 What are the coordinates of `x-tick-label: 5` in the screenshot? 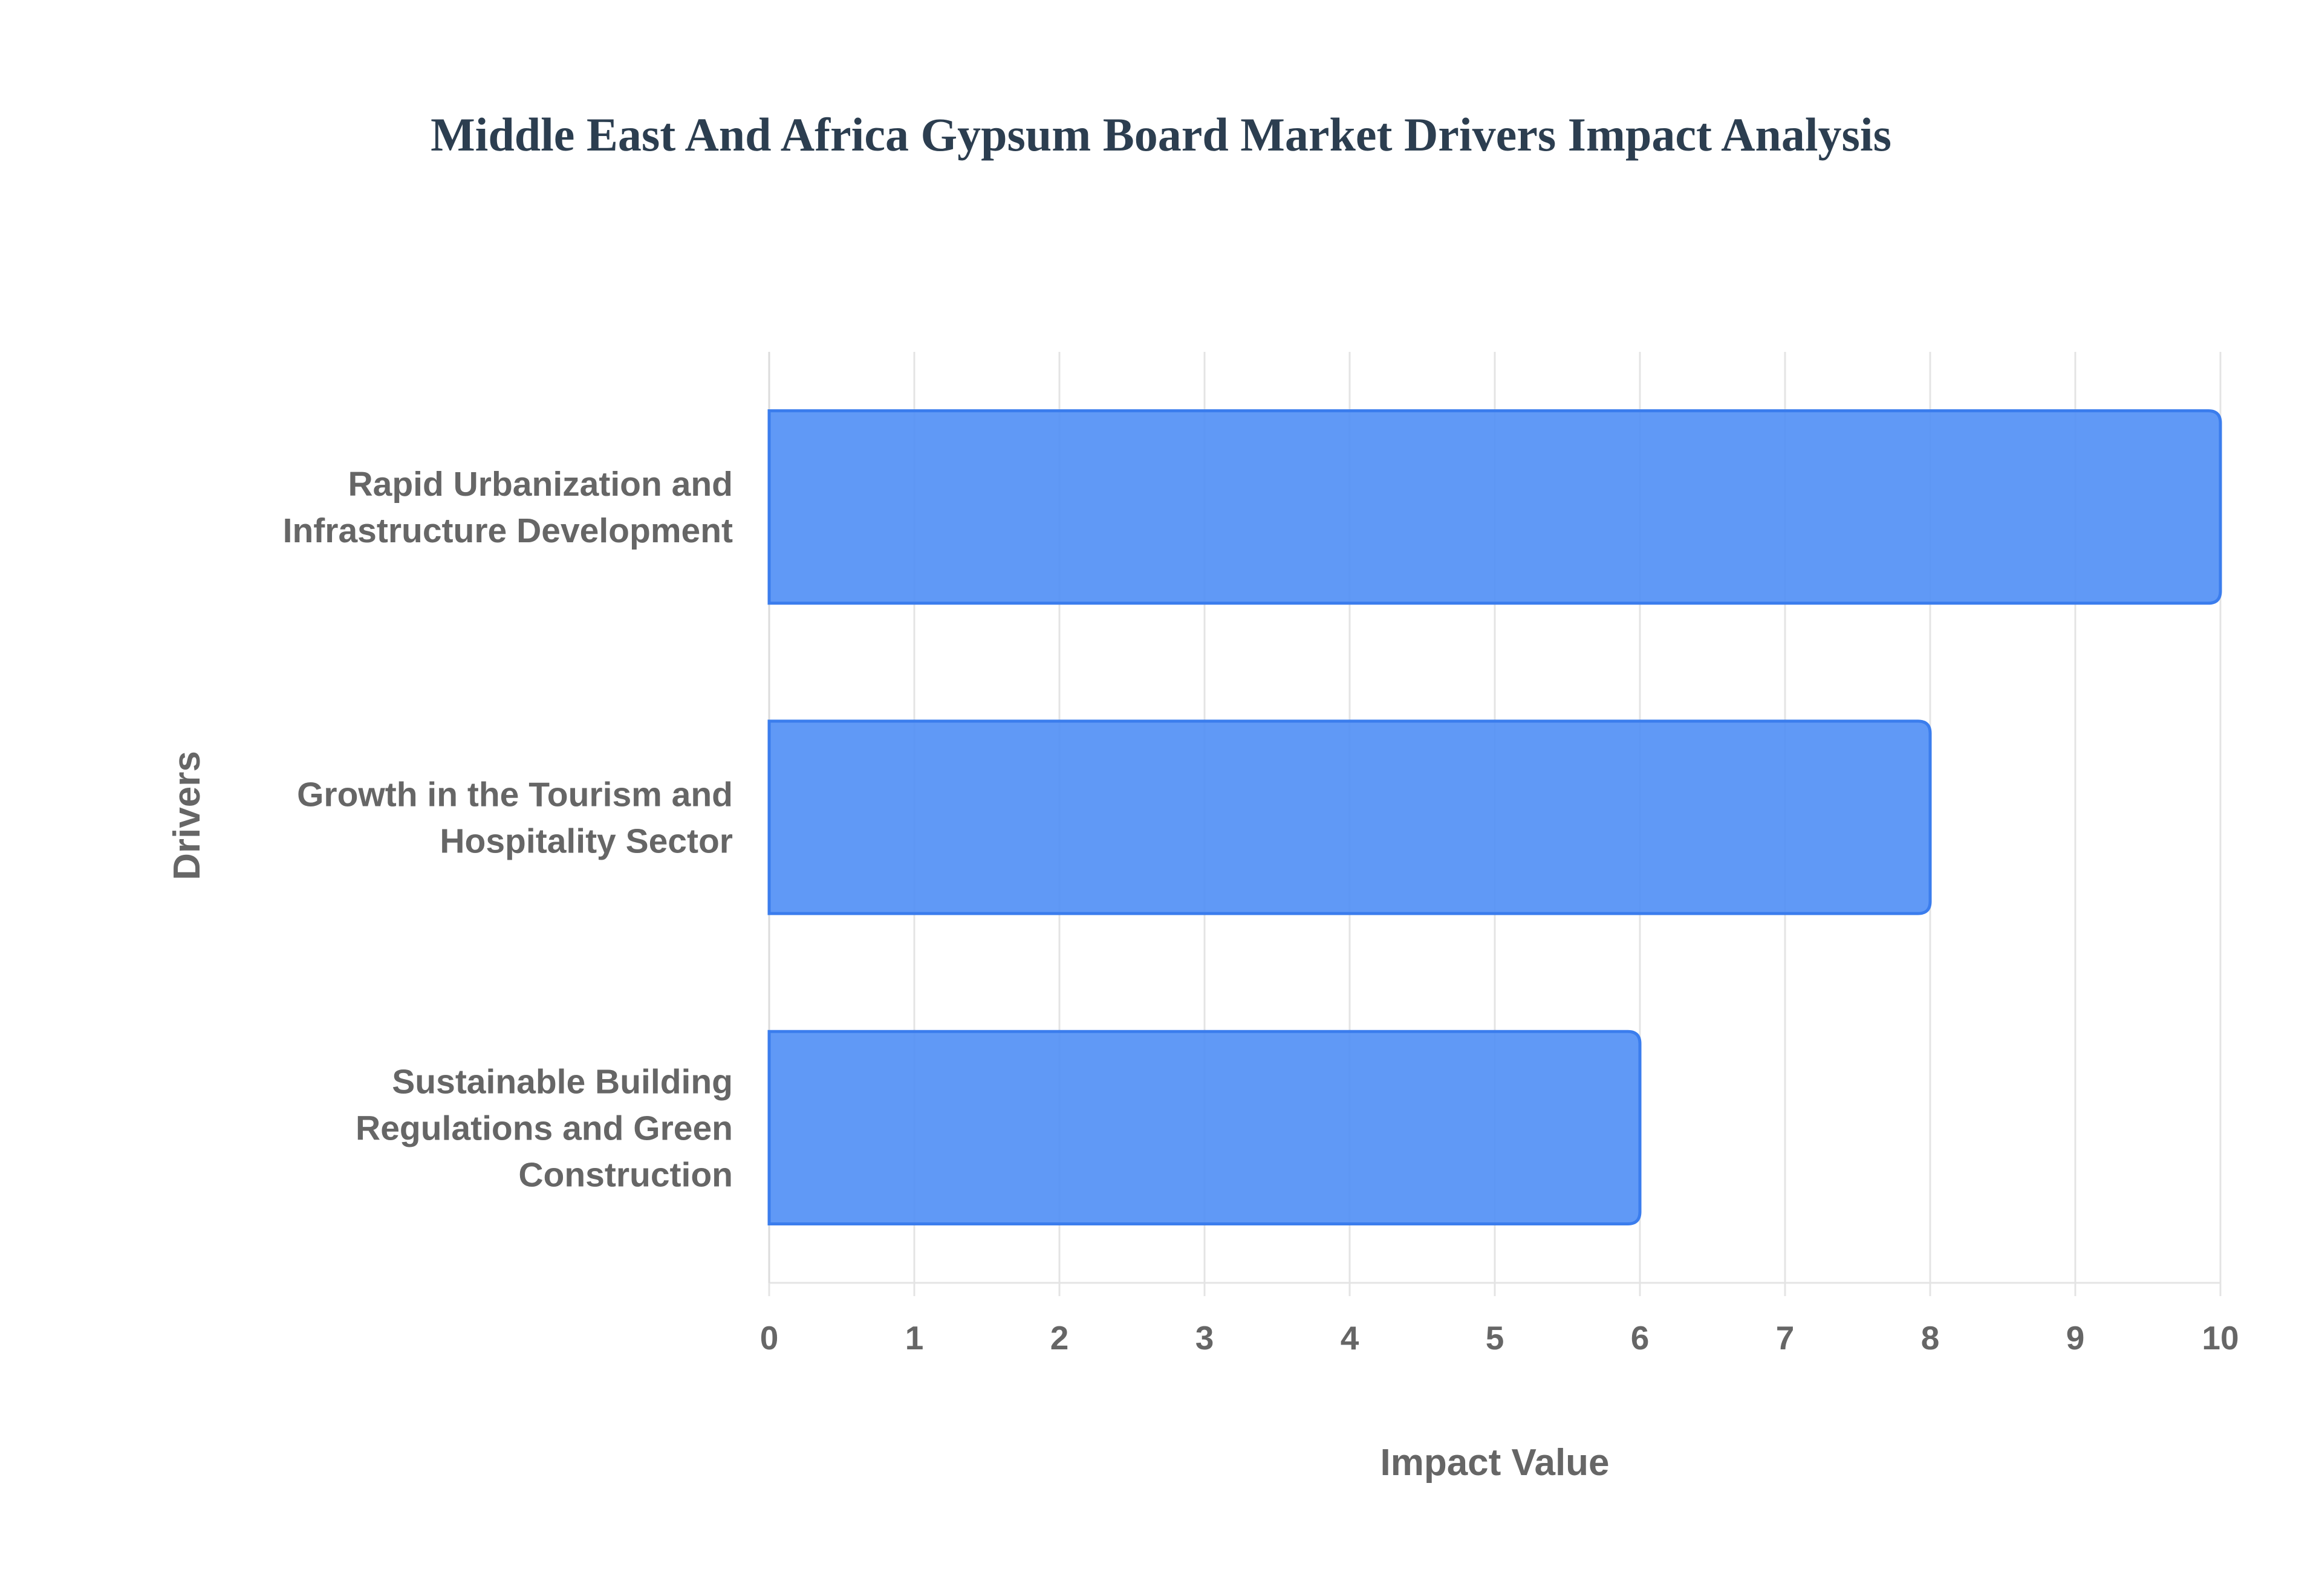 It's located at (1495, 1338).